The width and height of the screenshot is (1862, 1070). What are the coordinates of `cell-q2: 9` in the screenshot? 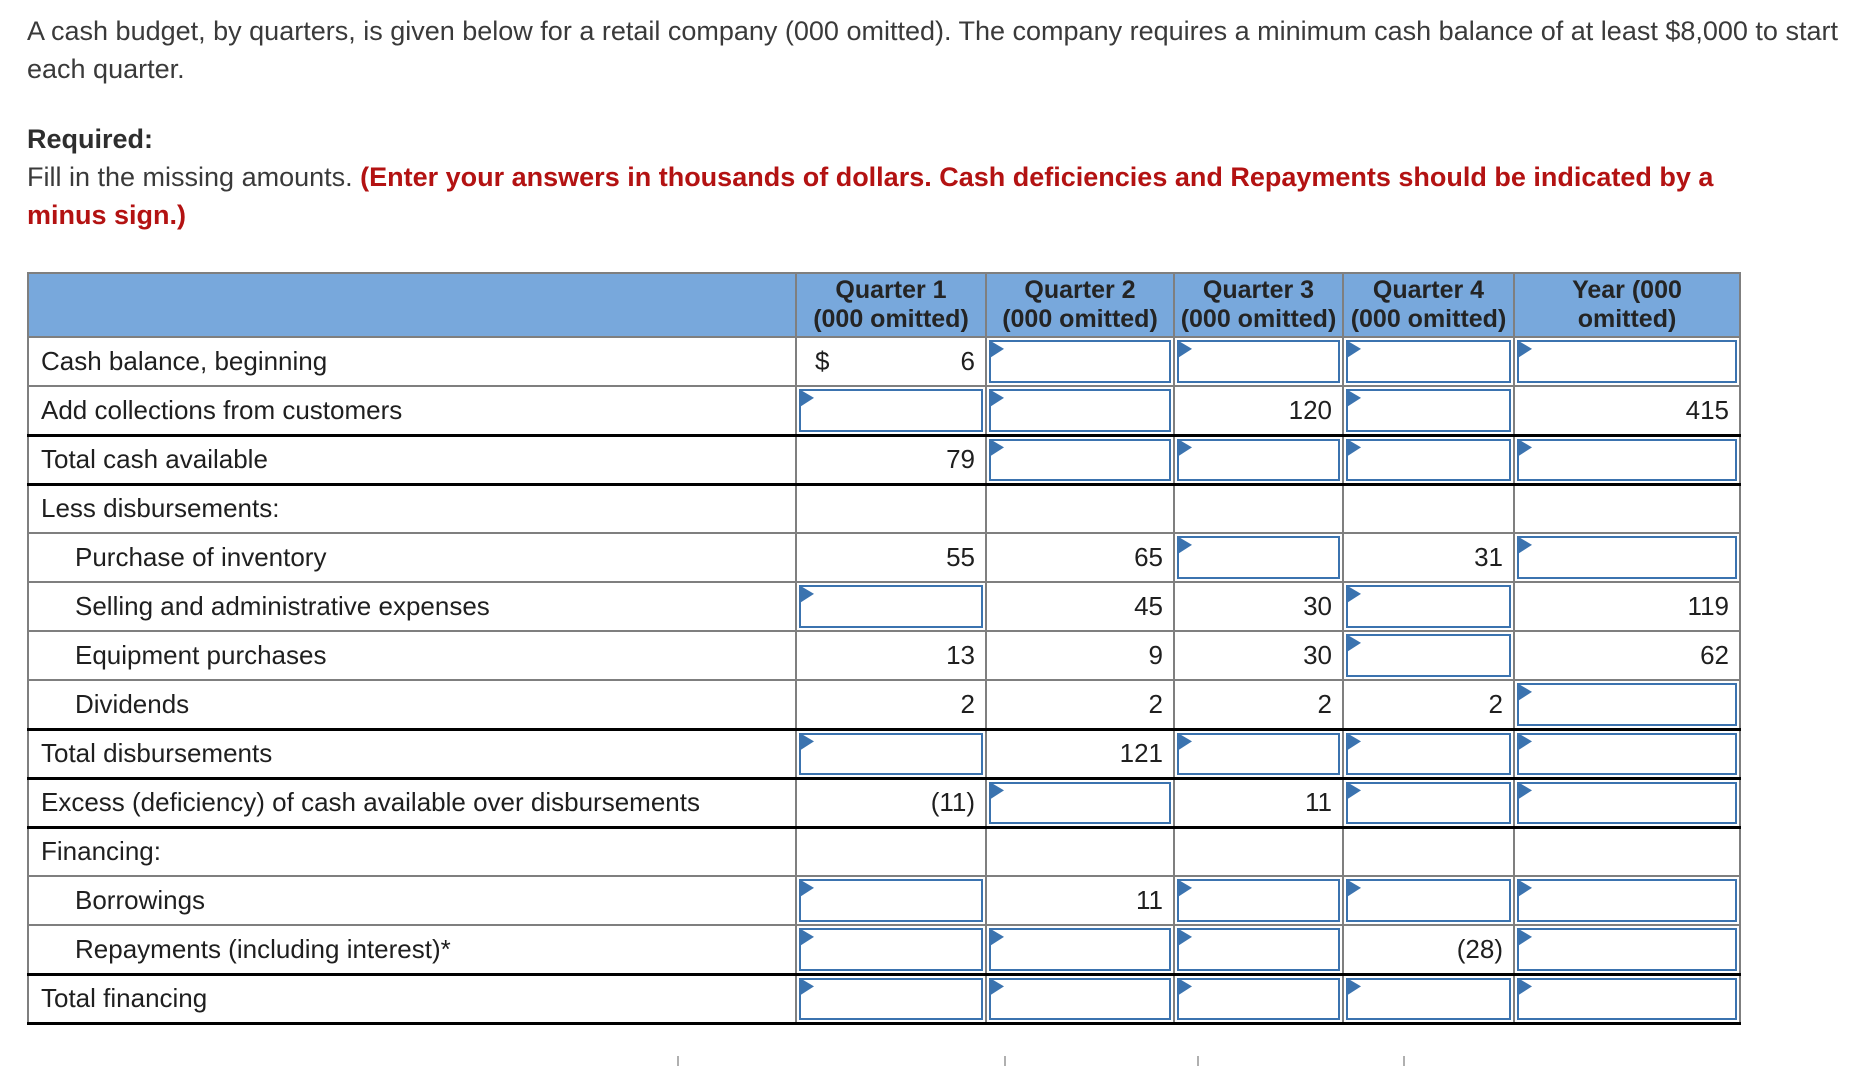 It's located at (1080, 655).